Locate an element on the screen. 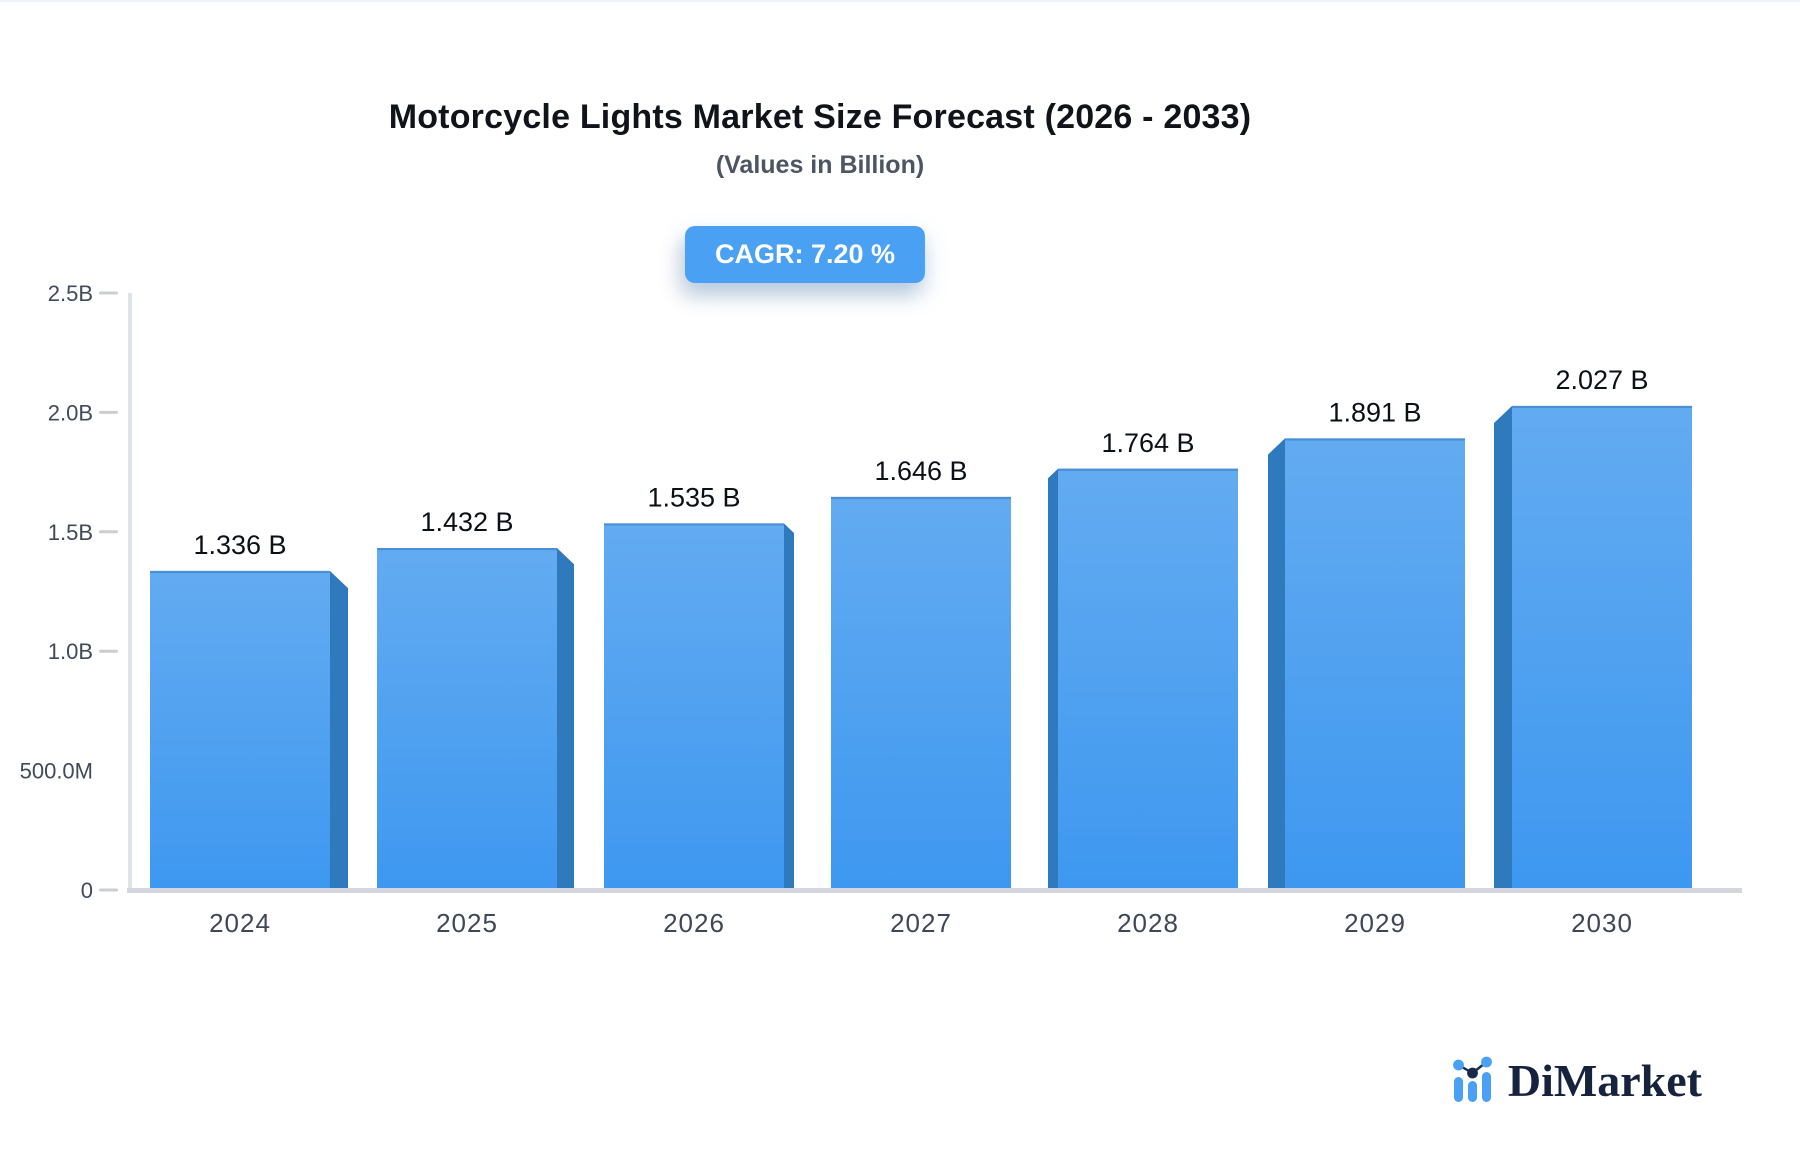  cagr-badge: CAGR: 7.20 % is located at coordinates (805, 254).